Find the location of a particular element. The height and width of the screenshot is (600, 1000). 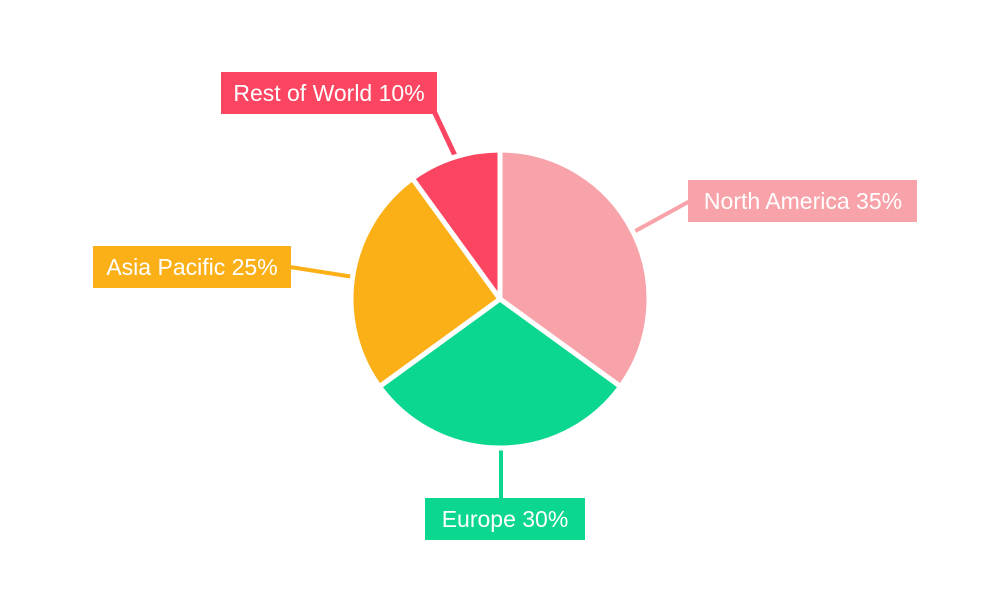

pie-slice-europe is located at coordinates (500, 373).